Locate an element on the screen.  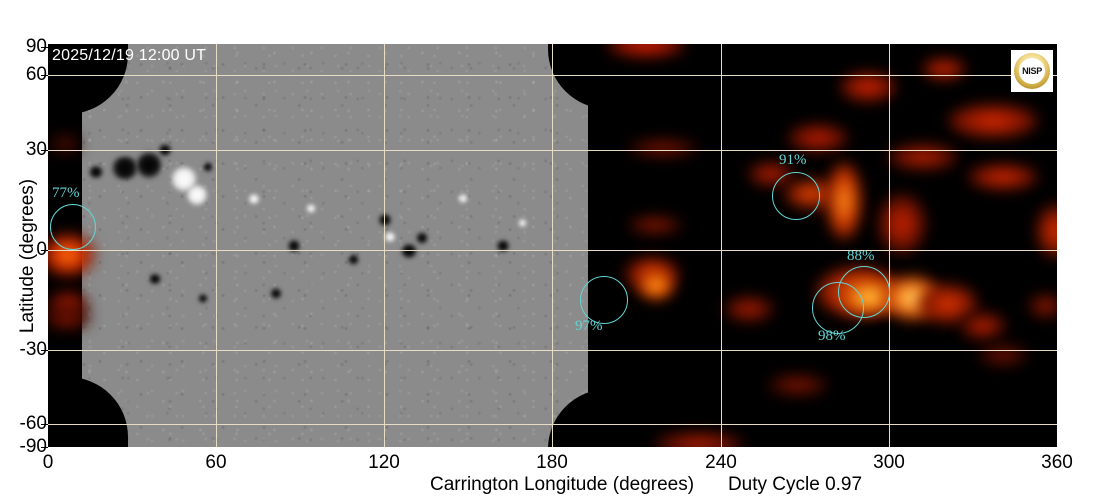
nisp-logo-ring: NISP is located at coordinates (1032, 71).